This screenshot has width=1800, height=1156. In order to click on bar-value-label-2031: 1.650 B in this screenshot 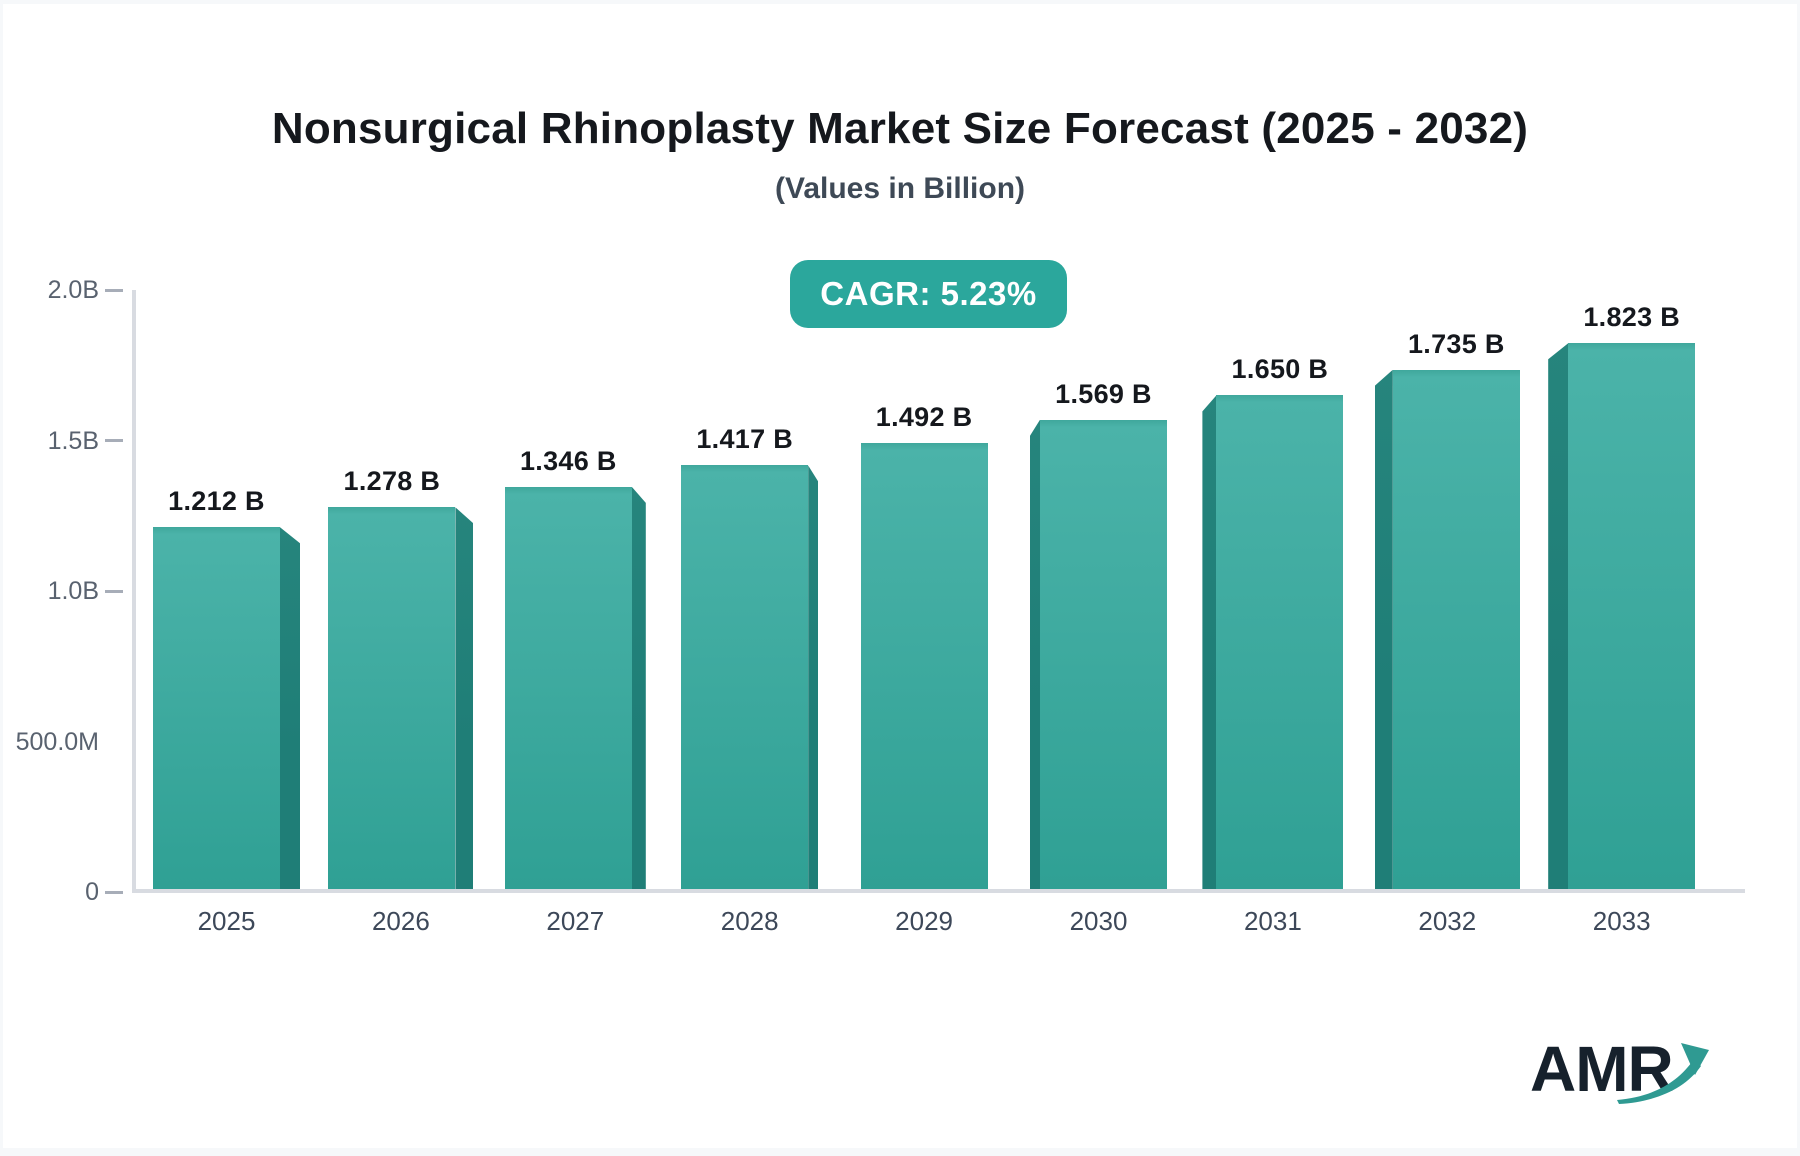, I will do `click(1280, 369)`.